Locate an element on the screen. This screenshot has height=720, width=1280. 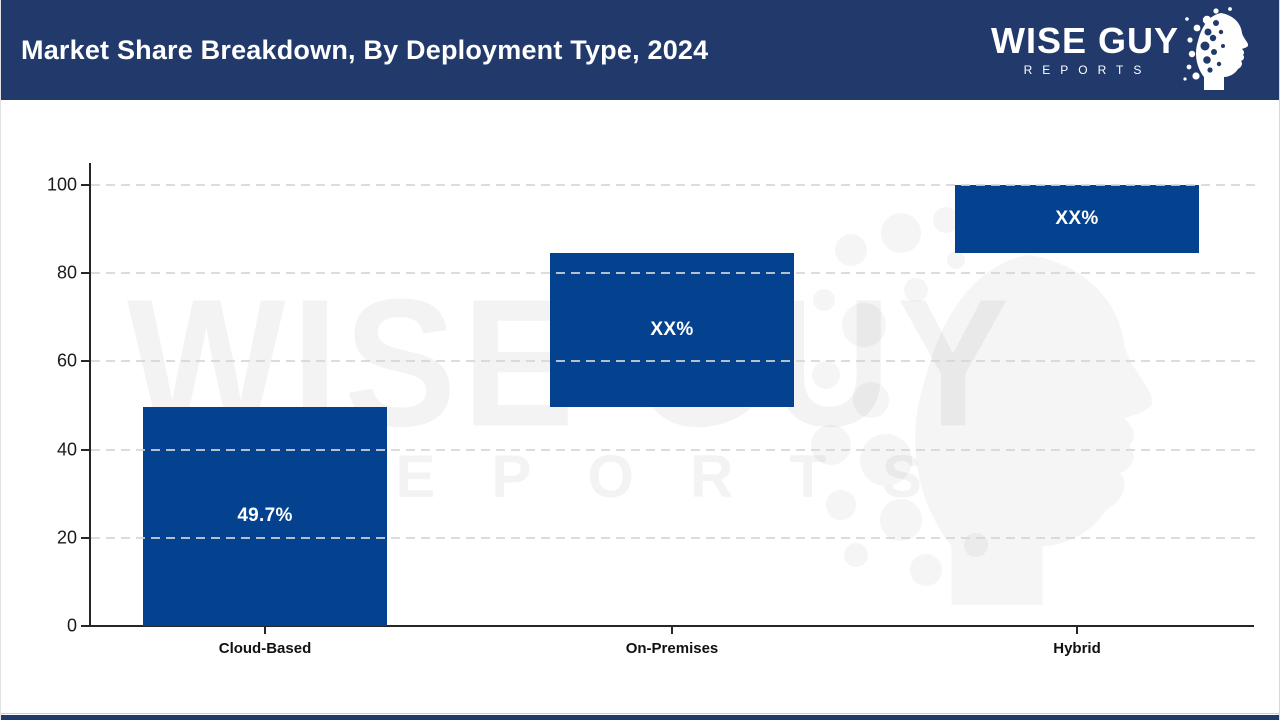
footer-bar is located at coordinates (640, 717).